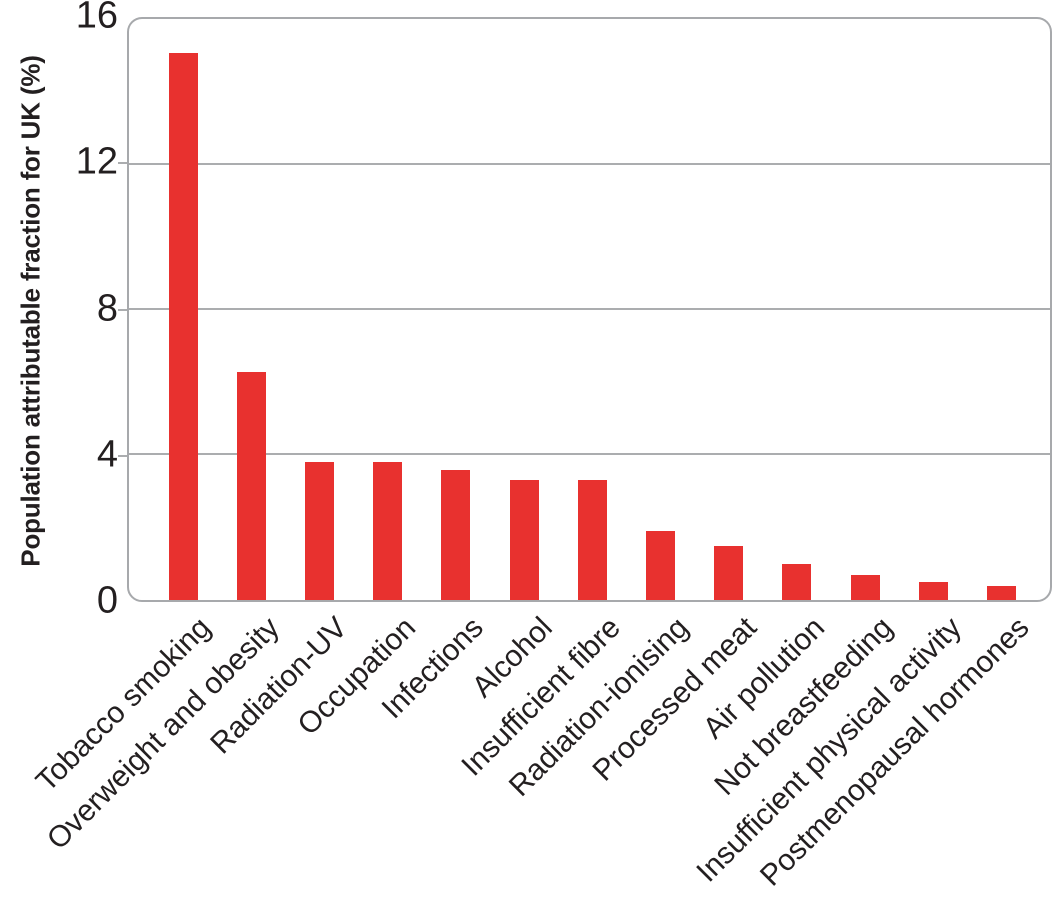 Image resolution: width=1056 pixels, height=900 pixels. Describe the element at coordinates (107, 600) in the screenshot. I see `y-tick-label-0: 0` at that location.